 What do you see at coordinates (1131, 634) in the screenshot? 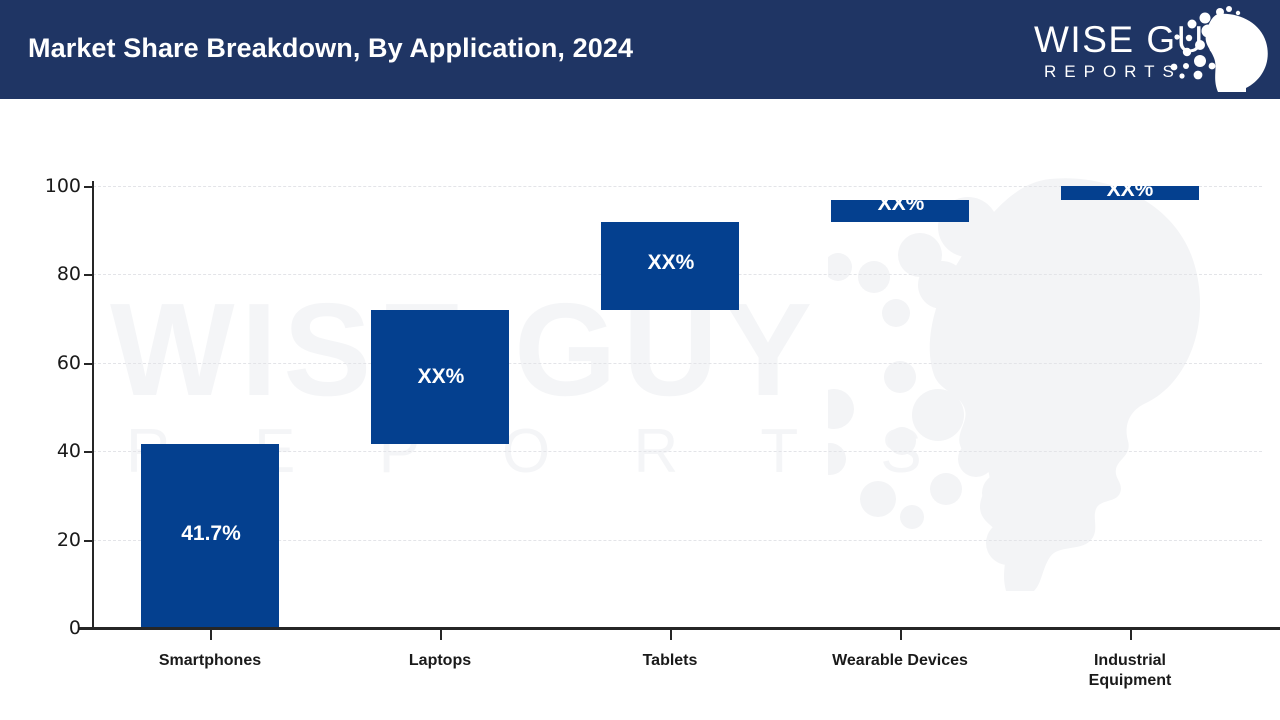
I see `x-tick-industrial-equipment` at bounding box center [1131, 634].